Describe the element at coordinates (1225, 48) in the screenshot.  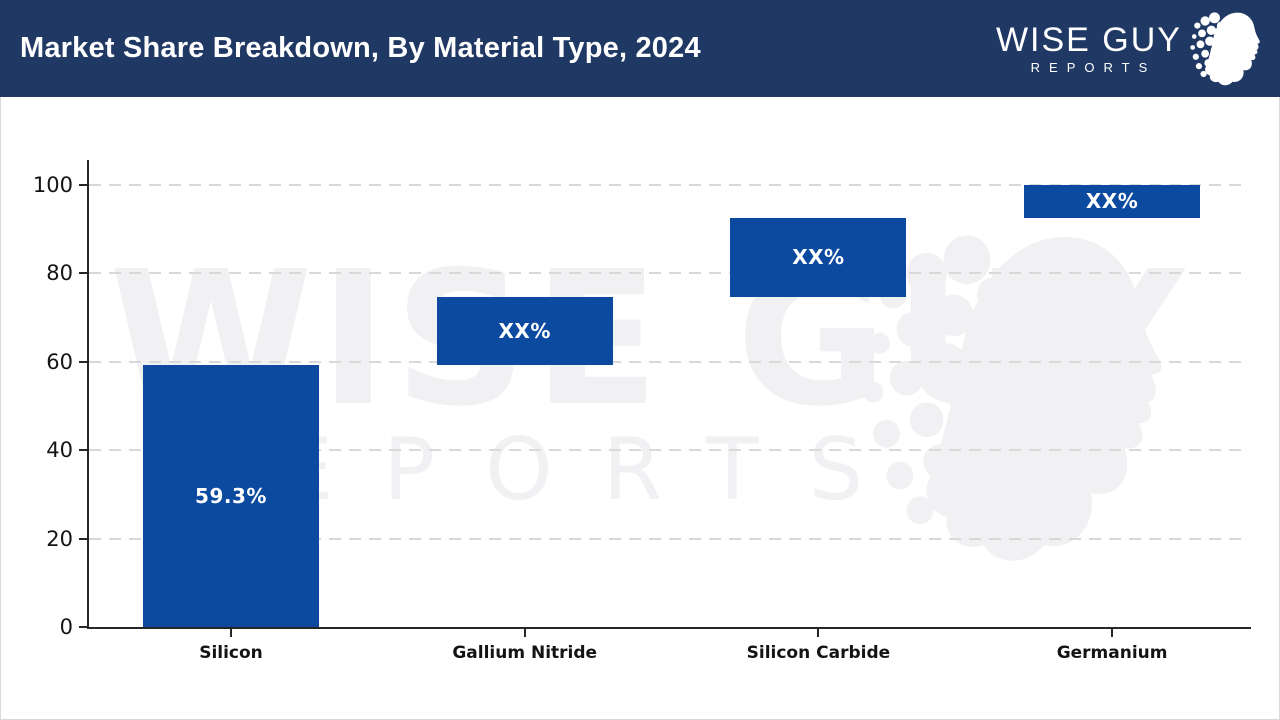
I see `logo-head-icon` at that location.